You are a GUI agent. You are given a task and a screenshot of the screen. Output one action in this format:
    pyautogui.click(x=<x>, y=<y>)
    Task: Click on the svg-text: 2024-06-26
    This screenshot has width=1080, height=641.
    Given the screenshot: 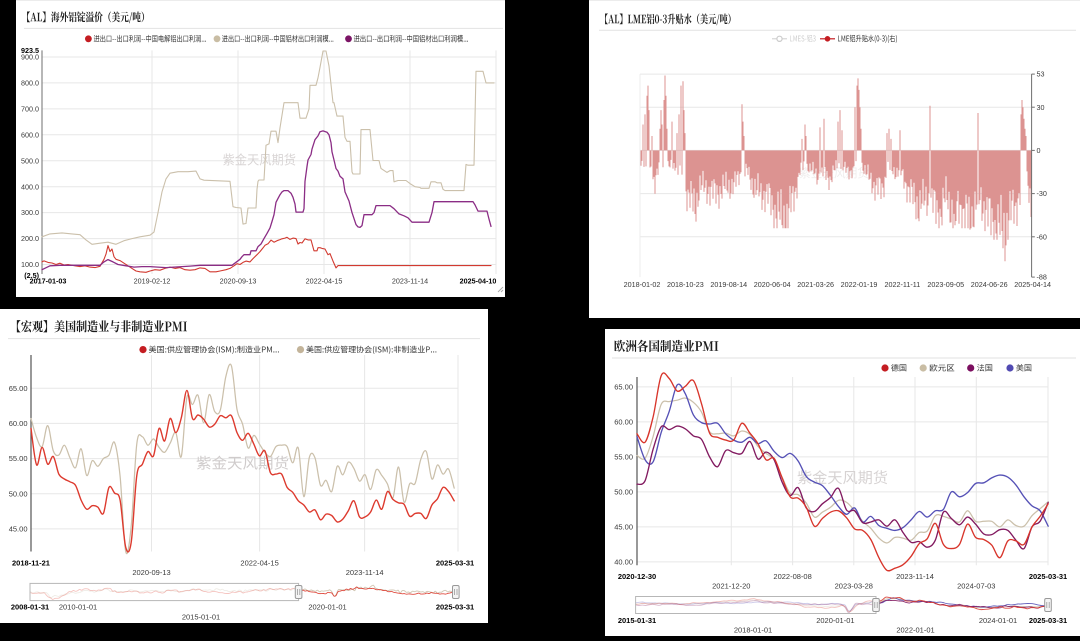 What is the action you would take?
    pyautogui.click(x=989, y=284)
    